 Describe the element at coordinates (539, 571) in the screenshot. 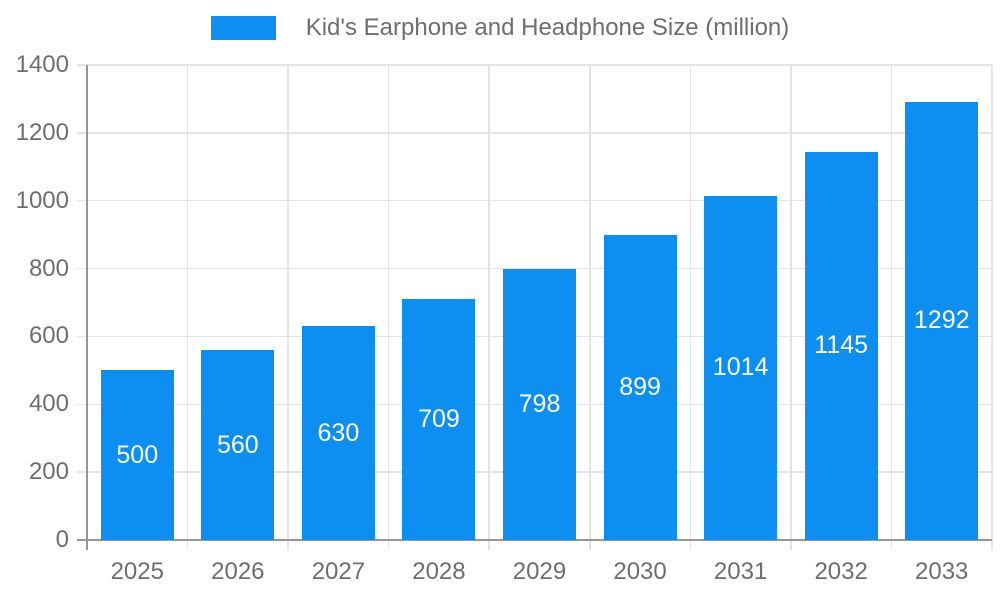

I see `x-axis-tick-label: 2029` at that location.